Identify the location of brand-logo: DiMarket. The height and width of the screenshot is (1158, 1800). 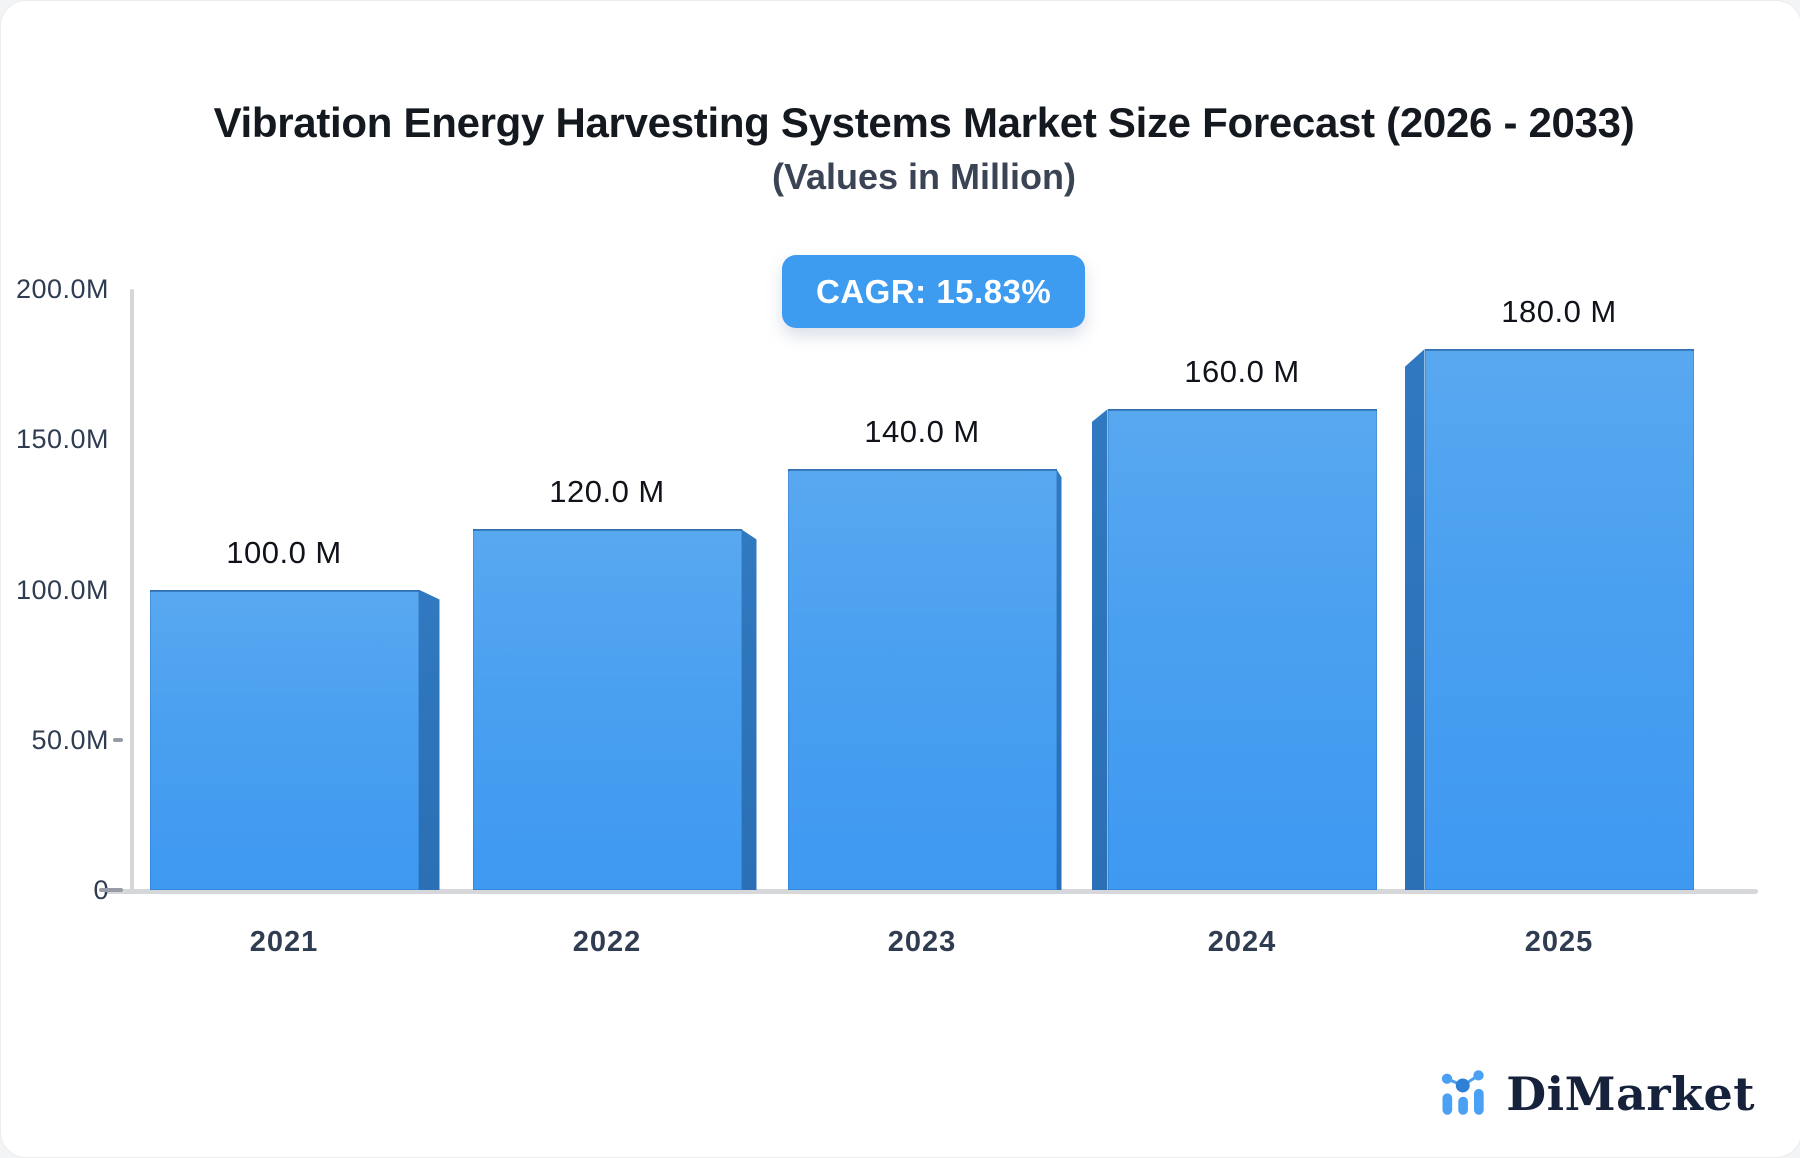
(1596, 1090).